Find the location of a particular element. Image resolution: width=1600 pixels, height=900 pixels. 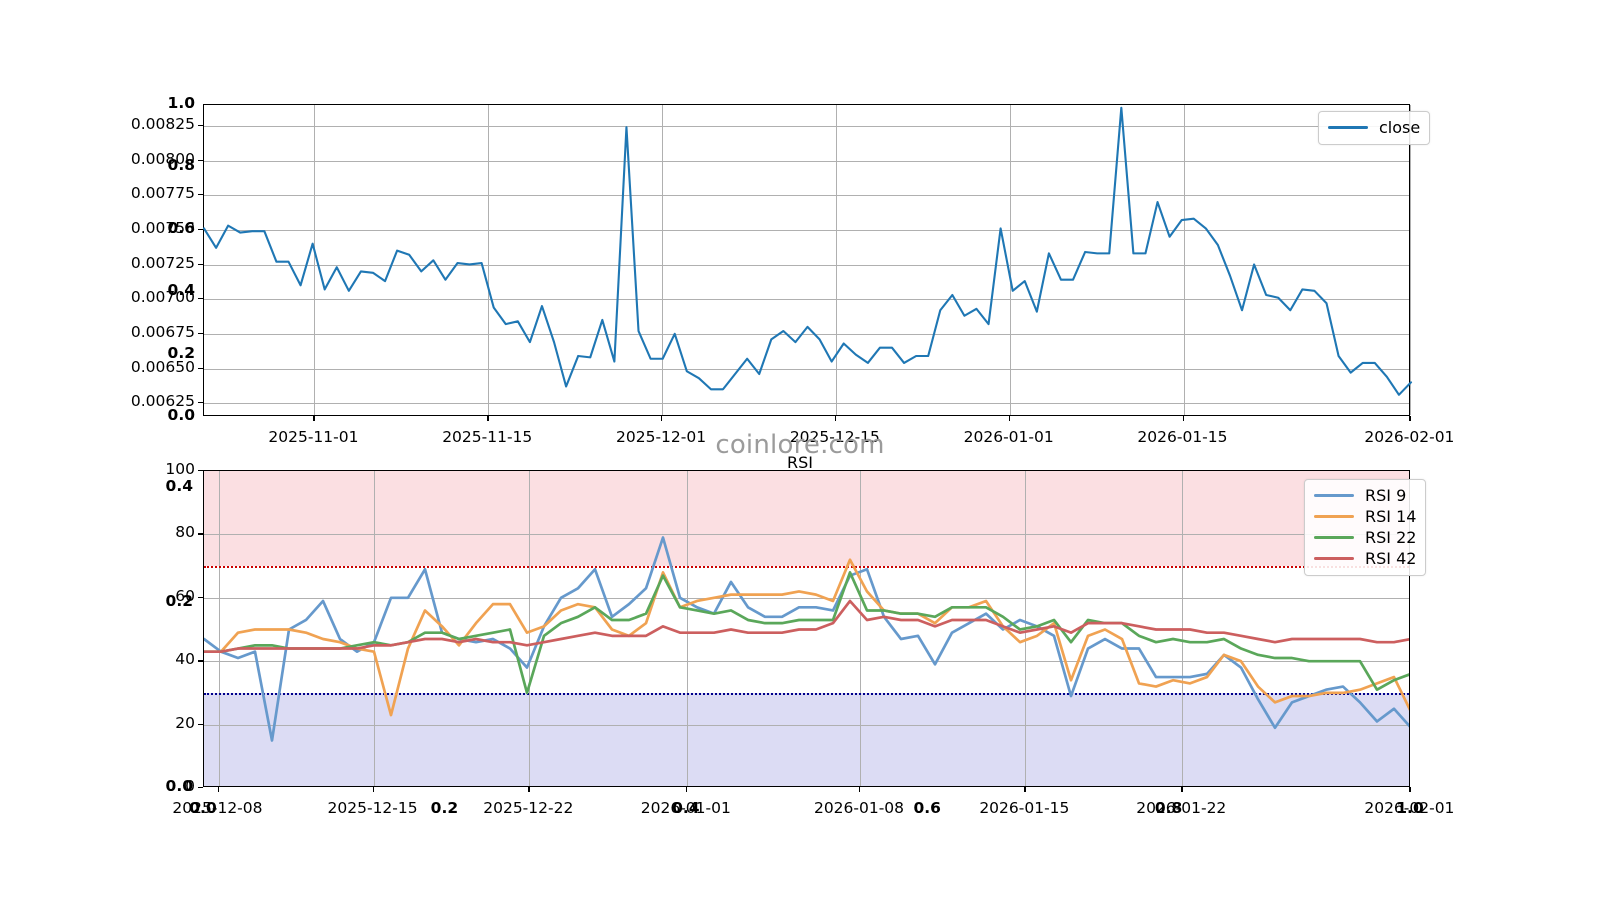

legend-label: RSI 22 is located at coordinates (1391, 537).